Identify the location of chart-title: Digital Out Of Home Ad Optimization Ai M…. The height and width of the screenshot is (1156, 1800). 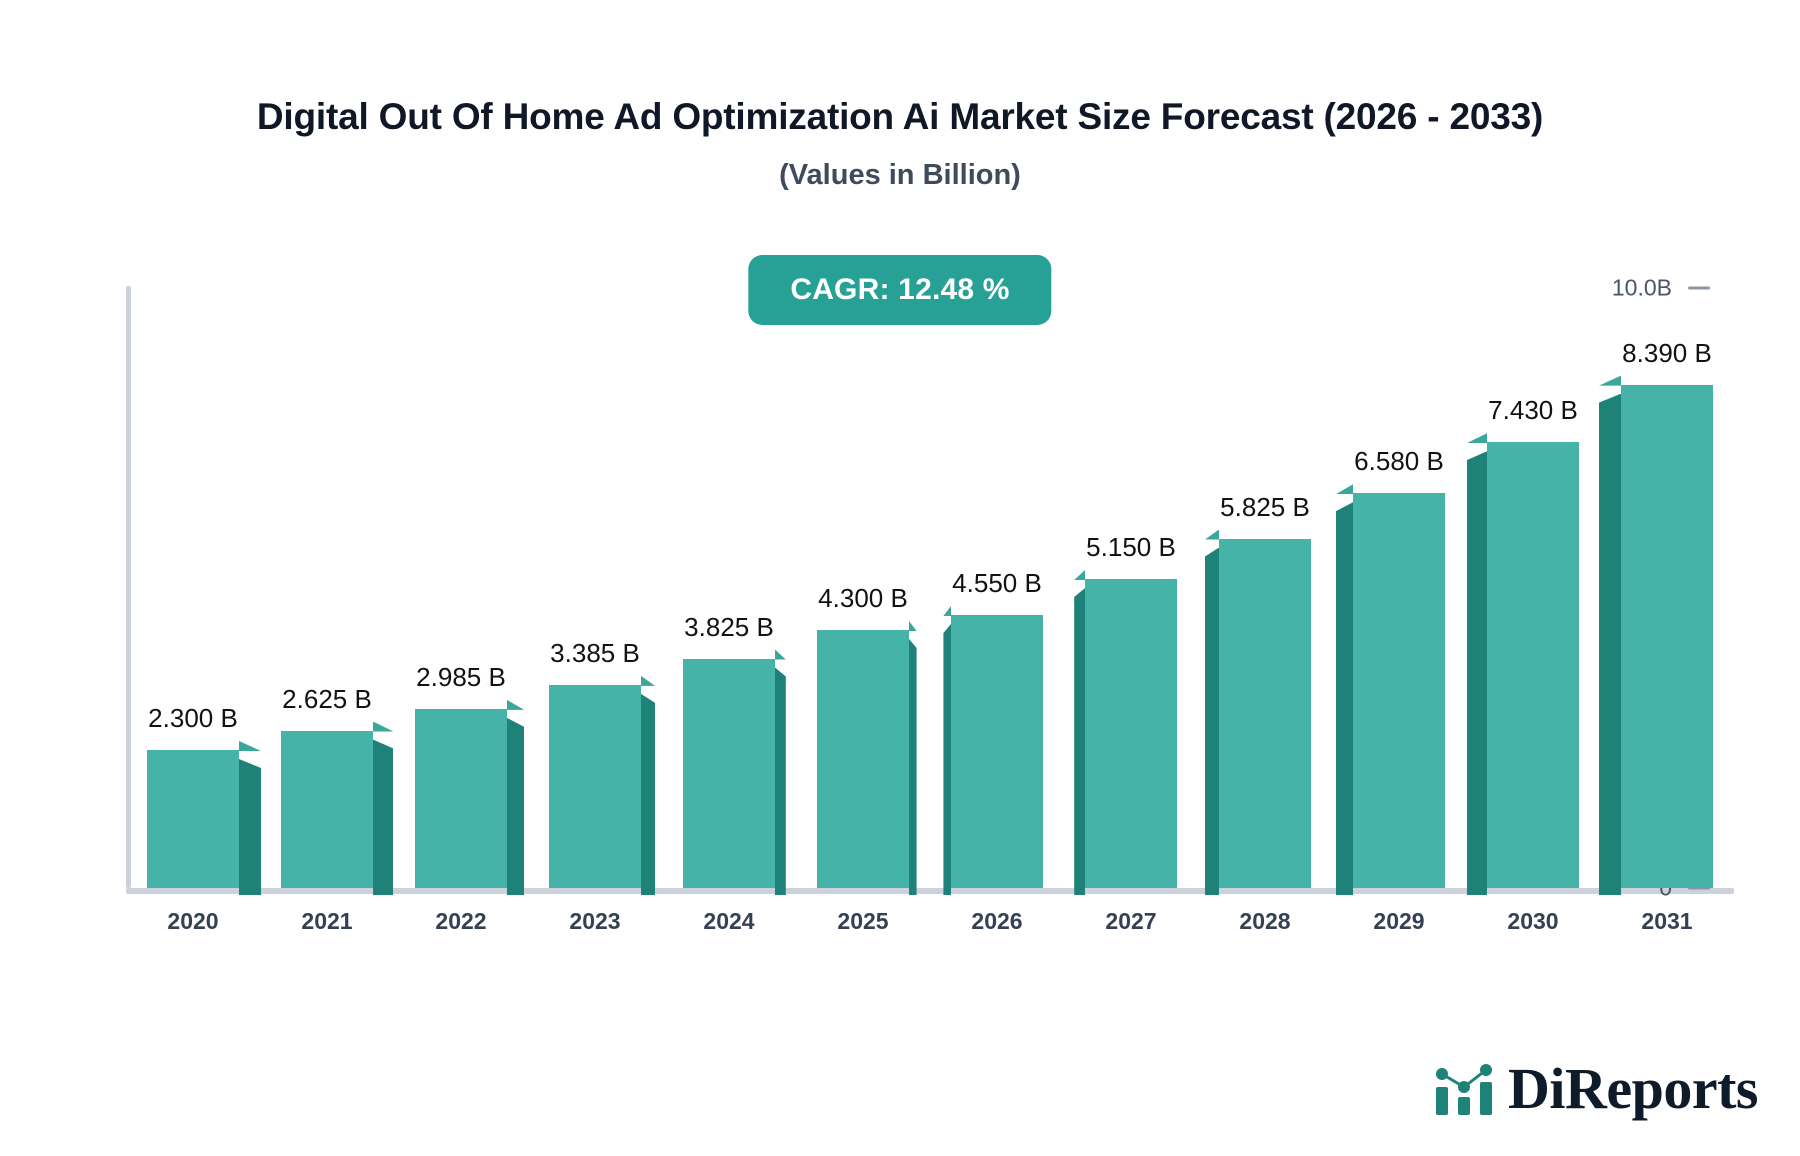
(900, 116).